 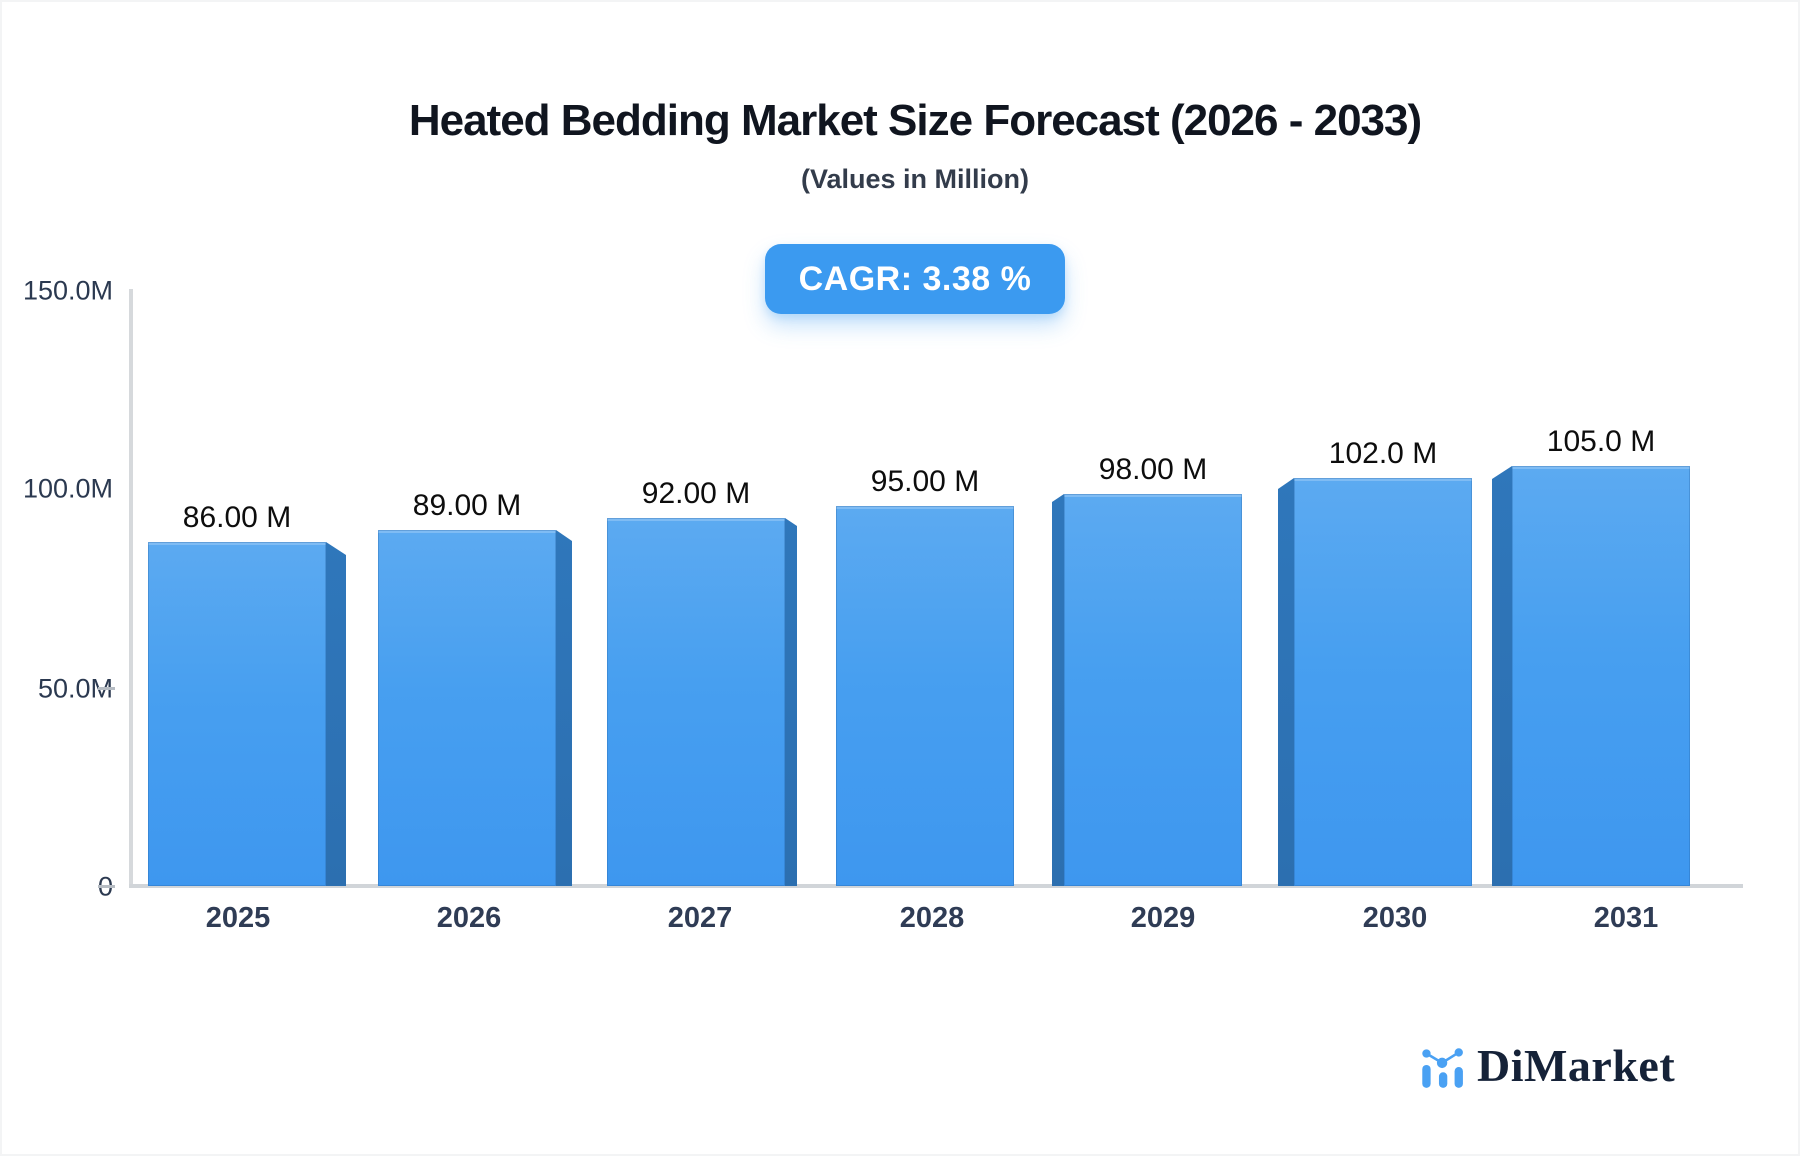 I want to click on bar-value-label: 98.00 M, so click(x=1153, y=469).